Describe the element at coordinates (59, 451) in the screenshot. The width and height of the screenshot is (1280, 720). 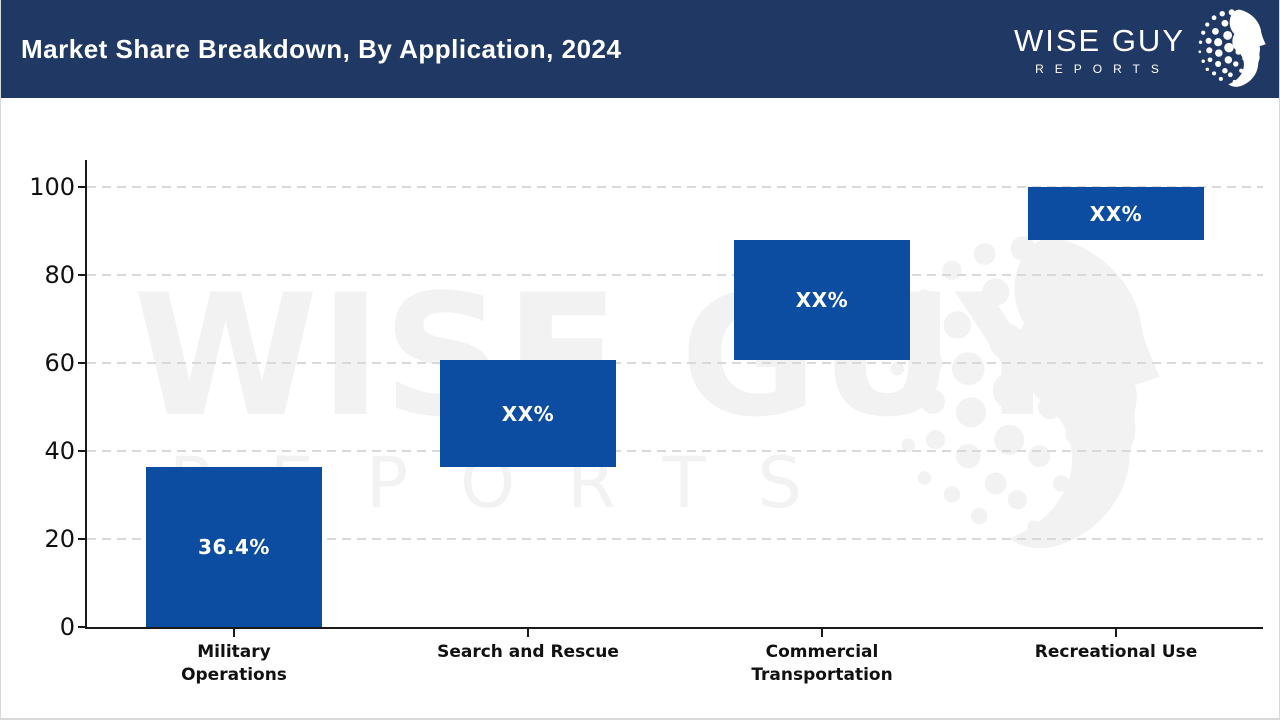
I see `y-tick-label: 40` at that location.